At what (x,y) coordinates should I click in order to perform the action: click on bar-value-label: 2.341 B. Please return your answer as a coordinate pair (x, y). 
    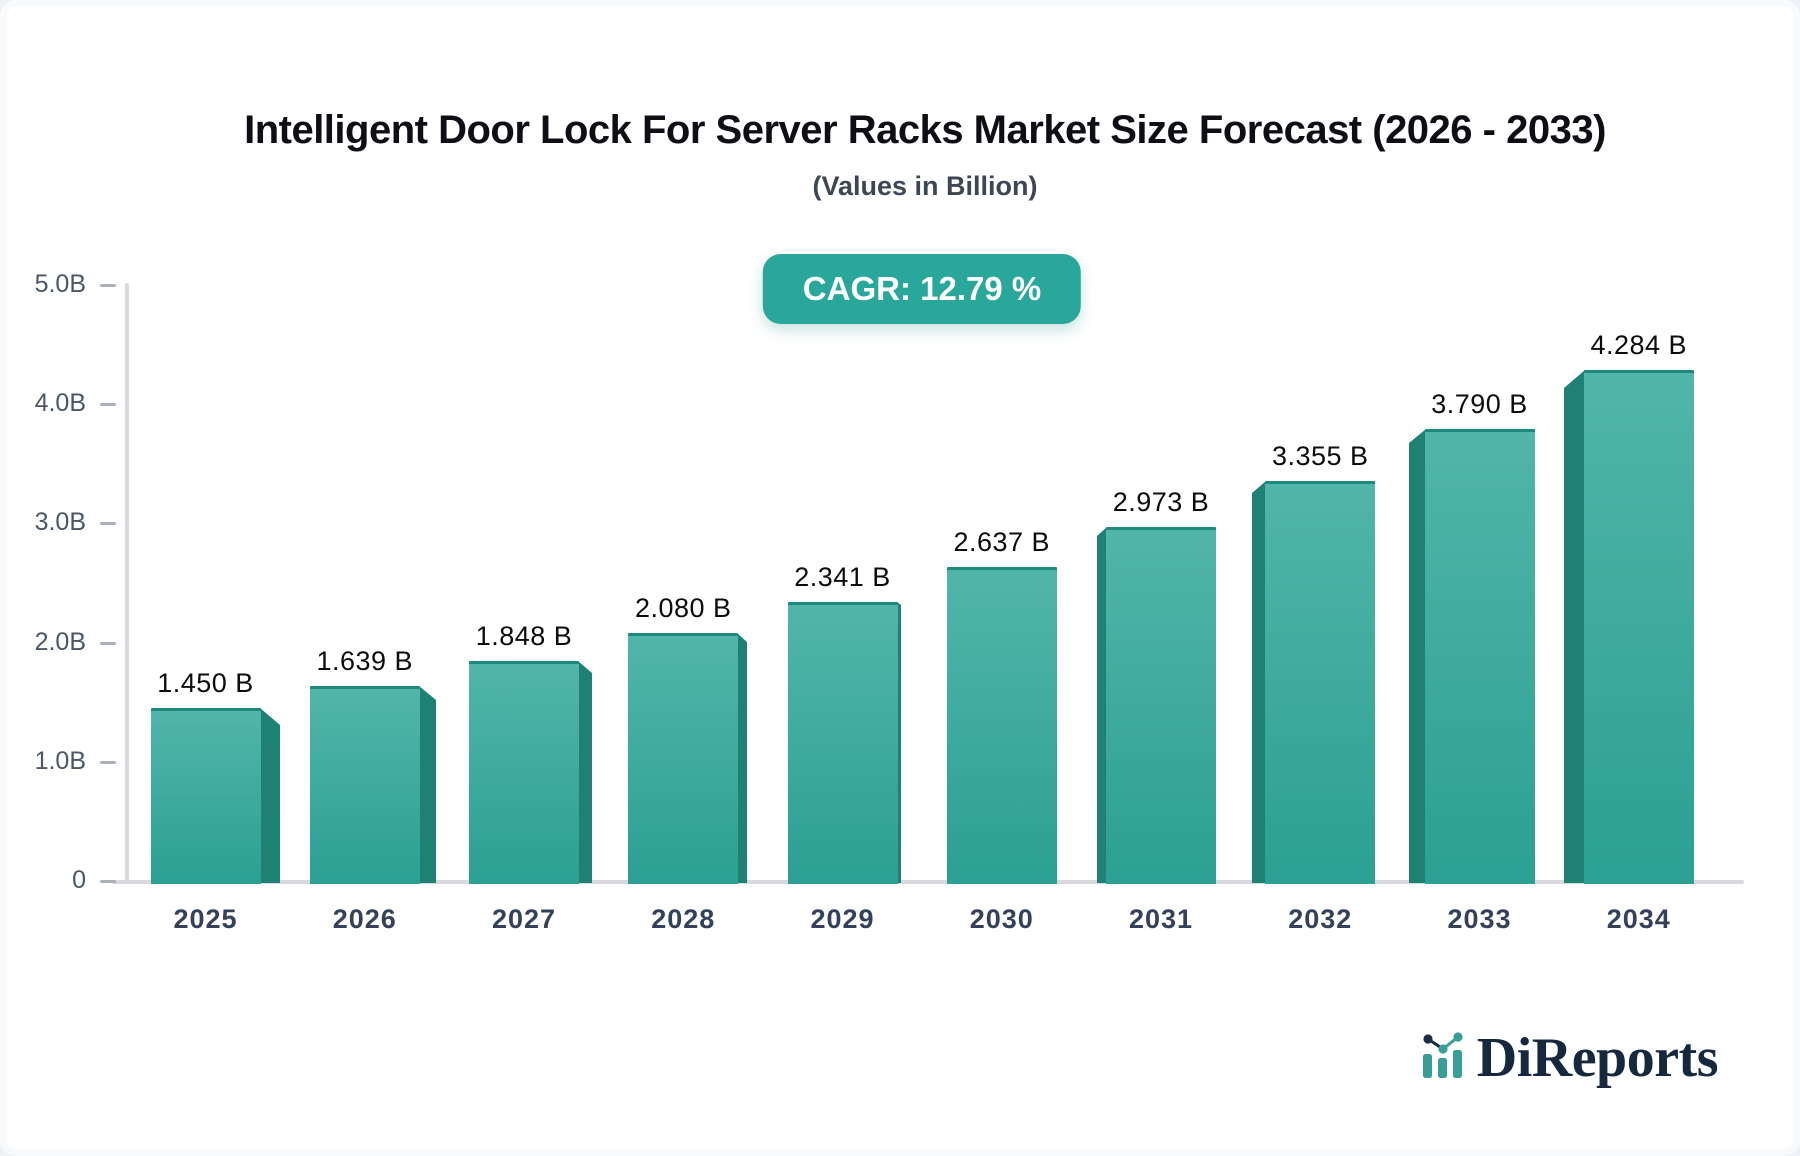
    Looking at the image, I should click on (842, 577).